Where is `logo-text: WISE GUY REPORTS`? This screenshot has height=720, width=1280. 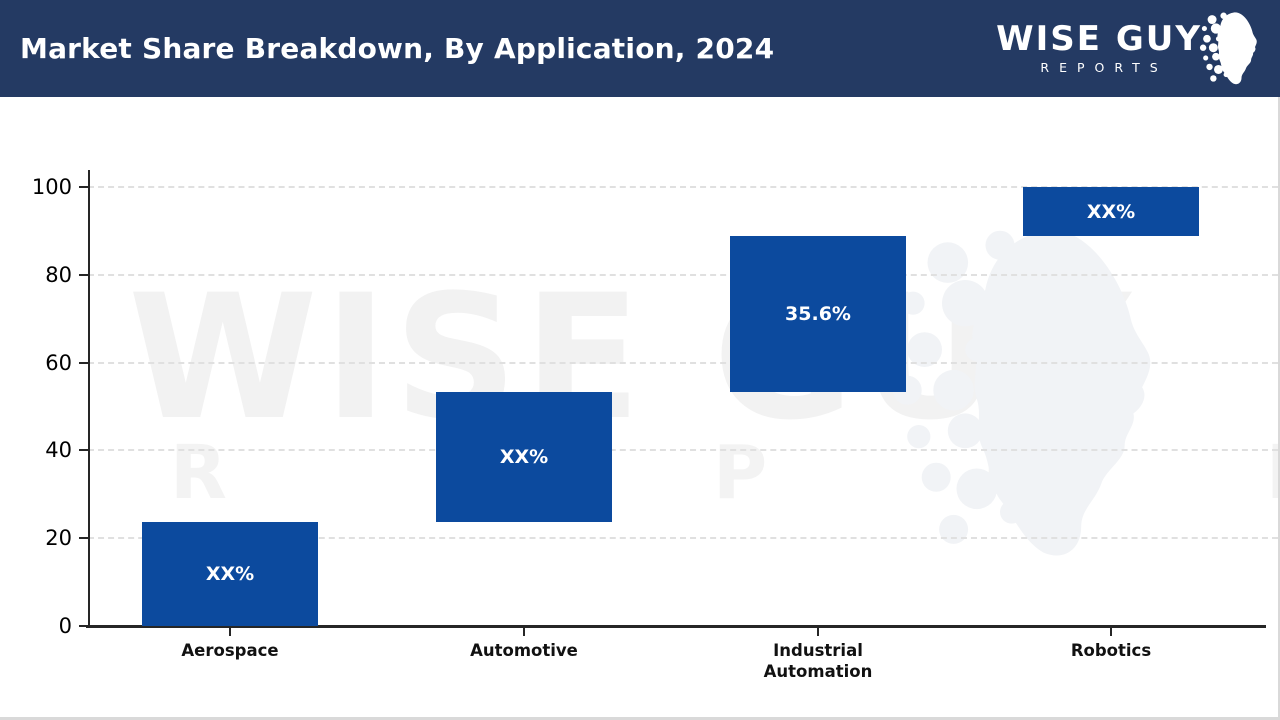 logo-text: WISE GUY REPORTS is located at coordinates (1099, 48).